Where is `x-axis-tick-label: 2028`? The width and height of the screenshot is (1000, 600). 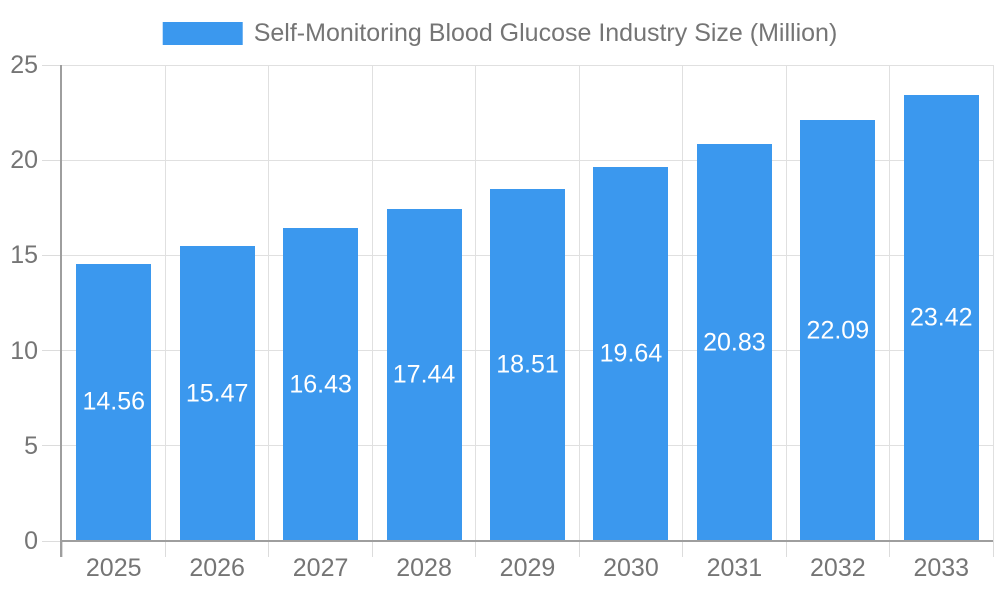
x-axis-tick-label: 2028 is located at coordinates (424, 568).